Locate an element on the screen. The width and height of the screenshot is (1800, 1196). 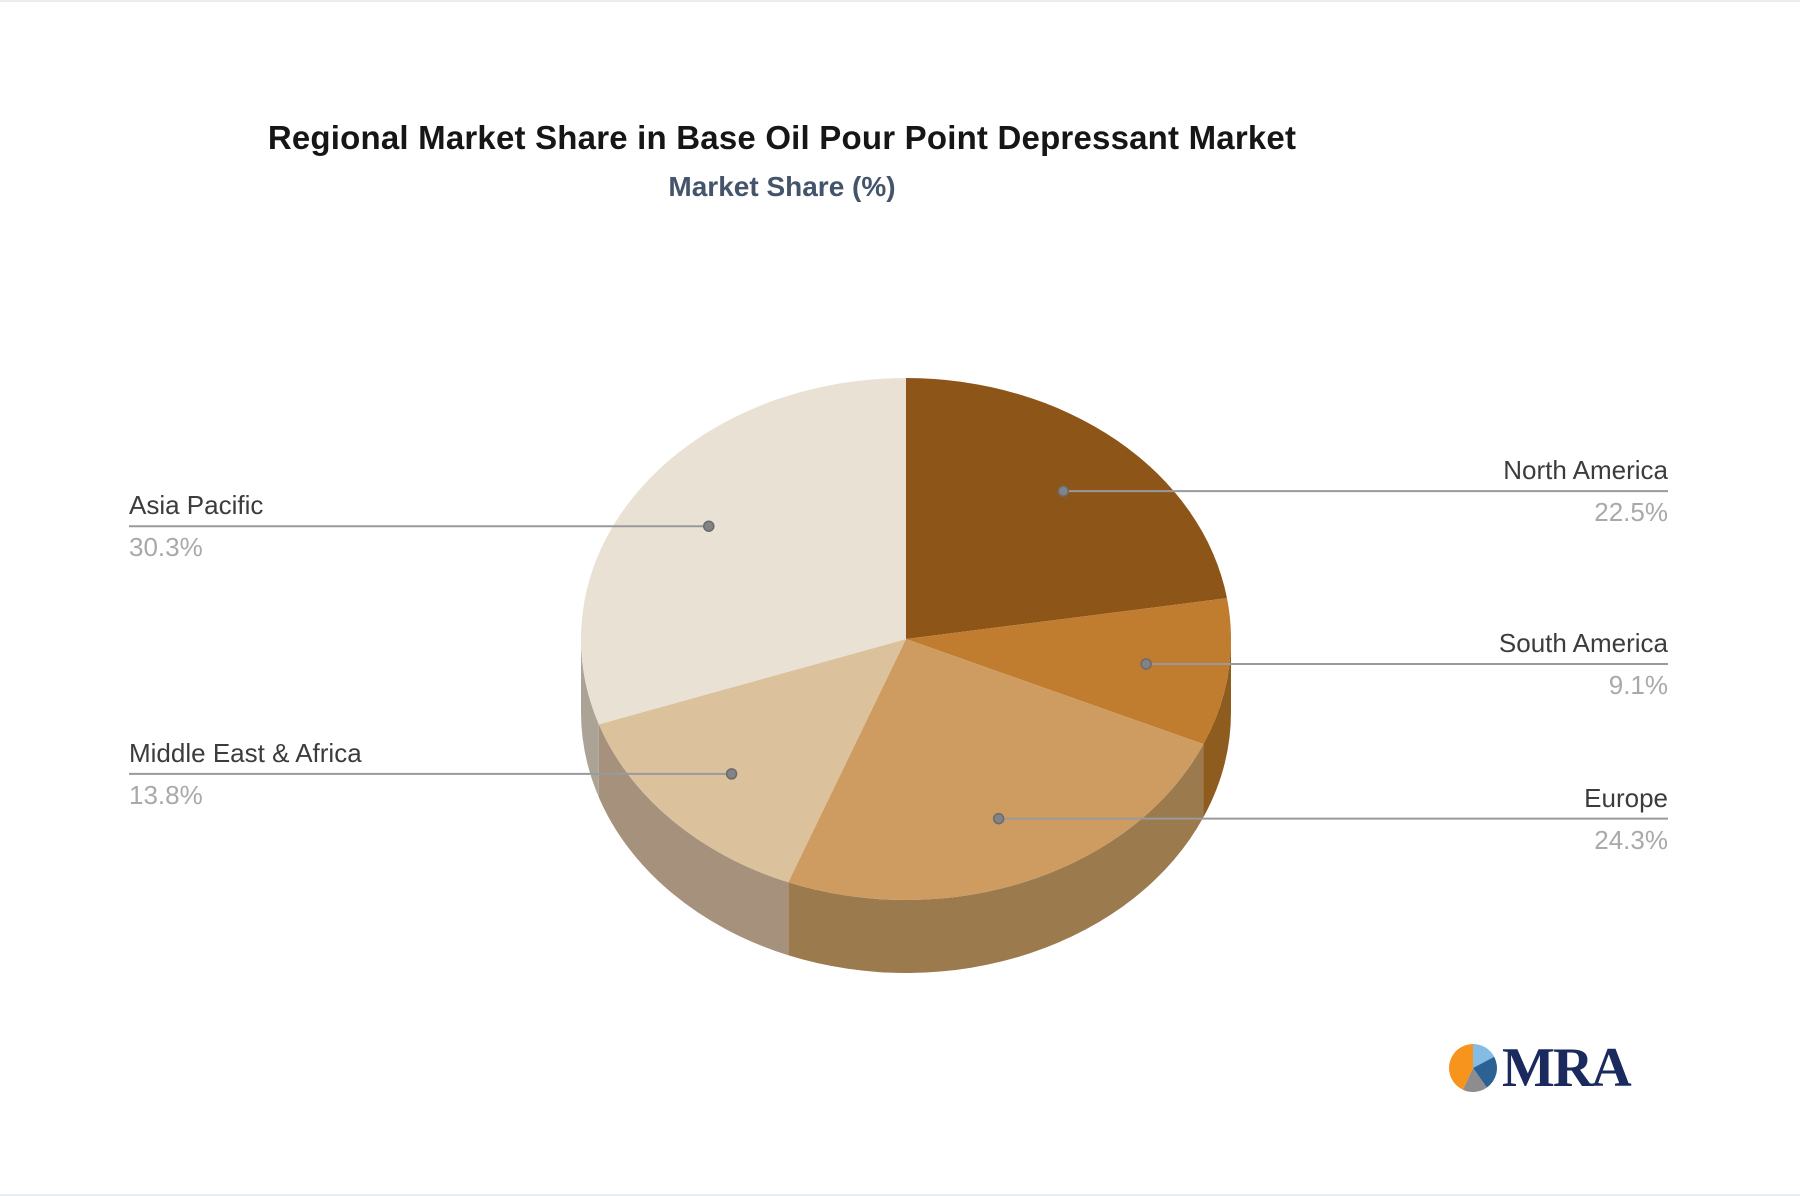
callout-south-america: South America 9.1% is located at coordinates (1583, 664).